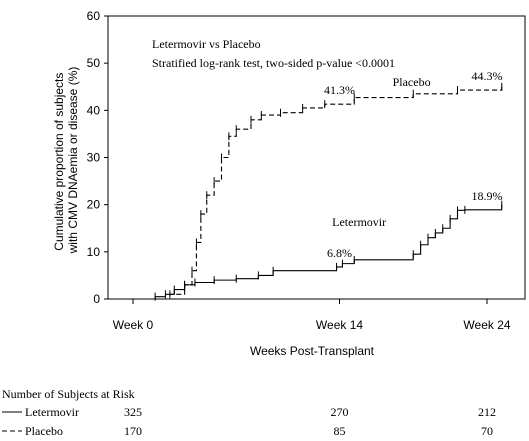 The width and height of the screenshot is (529, 441). I want to click on y-axis-title-line-1: Cumulative proportion of subjects, so click(59, 162).